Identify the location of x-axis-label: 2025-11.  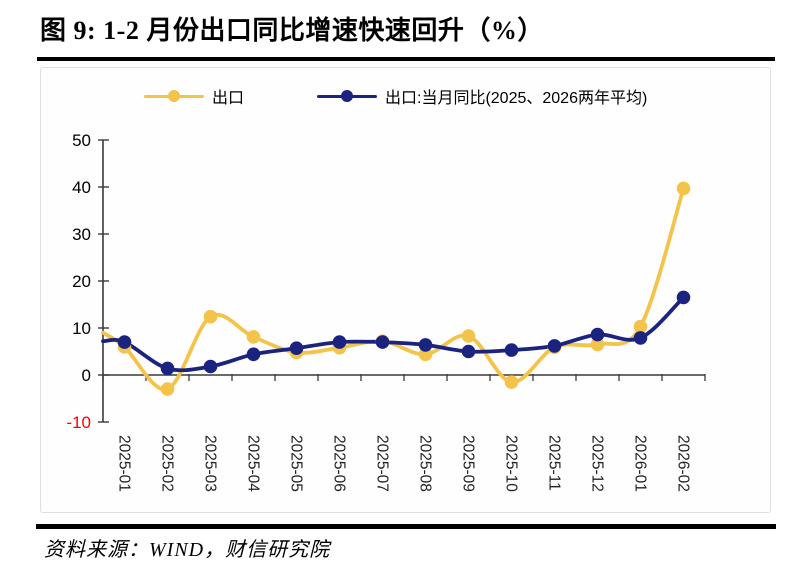
(554, 463).